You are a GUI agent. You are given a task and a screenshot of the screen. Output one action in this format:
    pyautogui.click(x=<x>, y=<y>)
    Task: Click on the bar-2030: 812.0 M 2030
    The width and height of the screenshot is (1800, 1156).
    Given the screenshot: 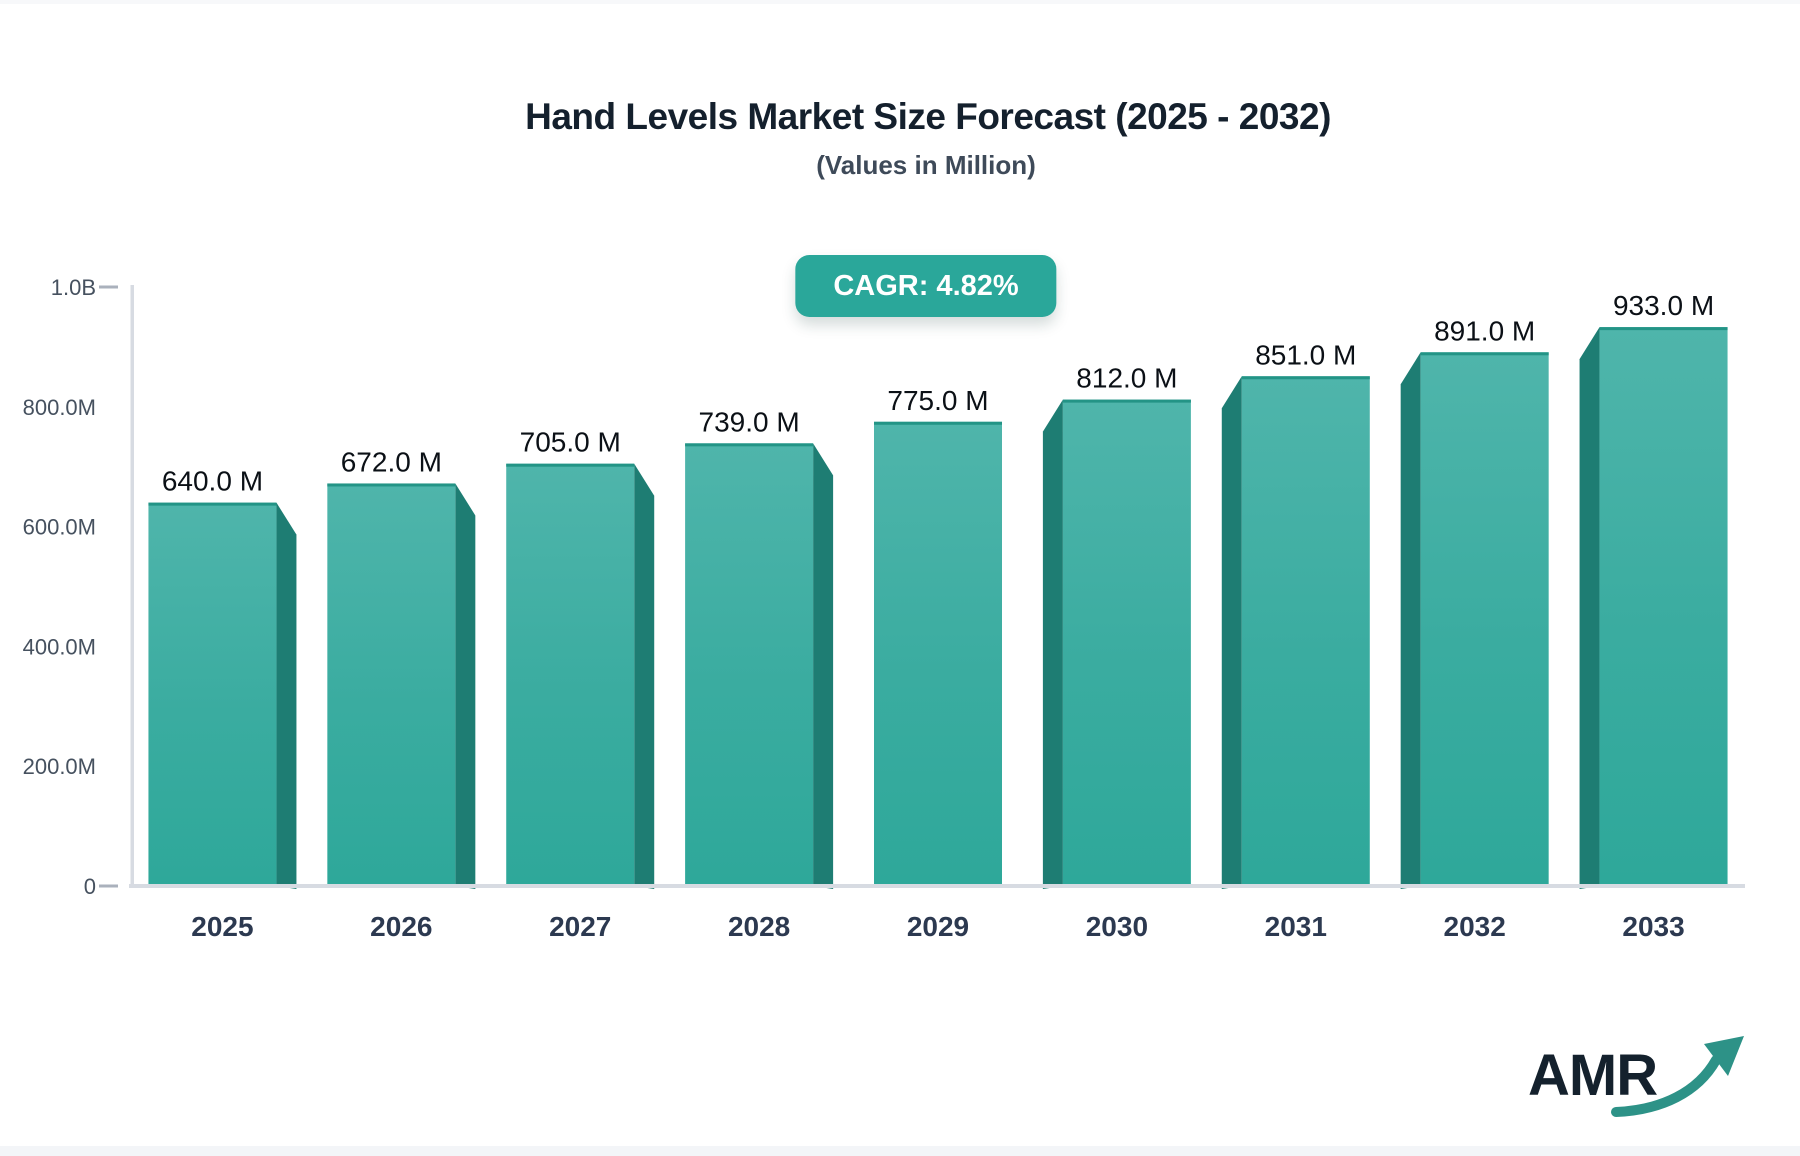 What is the action you would take?
    pyautogui.click(x=1116, y=652)
    